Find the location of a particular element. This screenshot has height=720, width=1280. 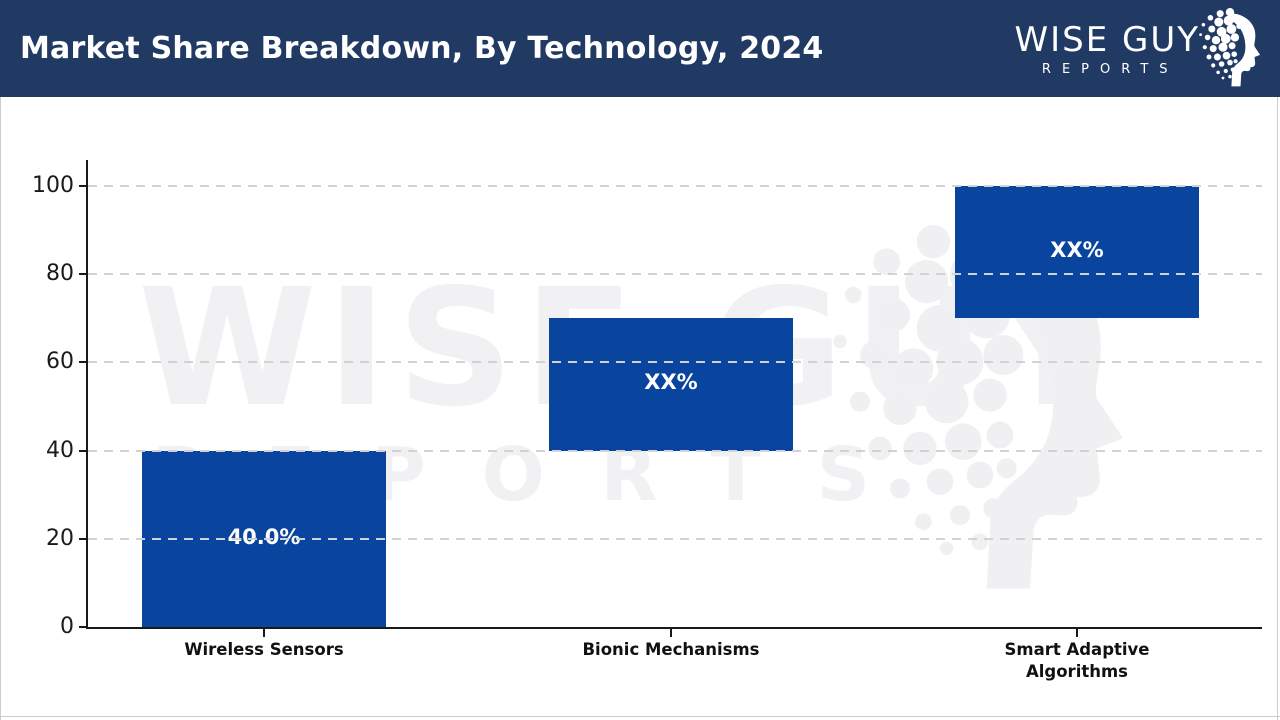

border-right-line is located at coordinates (1277, 408).